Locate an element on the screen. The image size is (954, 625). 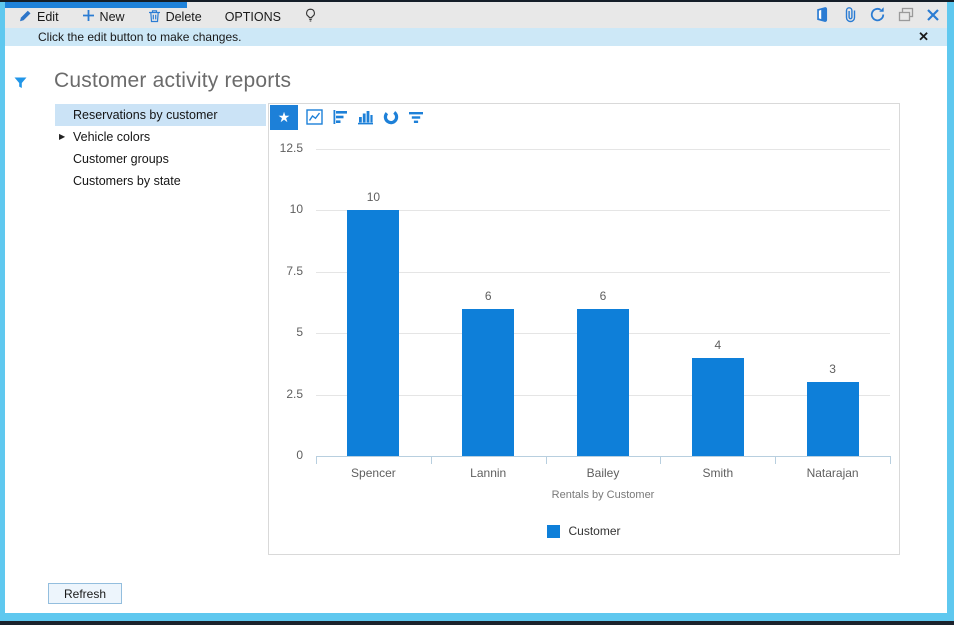
report-item-vehicle-colors: ▶ Vehicle colors is located at coordinates (160, 137).